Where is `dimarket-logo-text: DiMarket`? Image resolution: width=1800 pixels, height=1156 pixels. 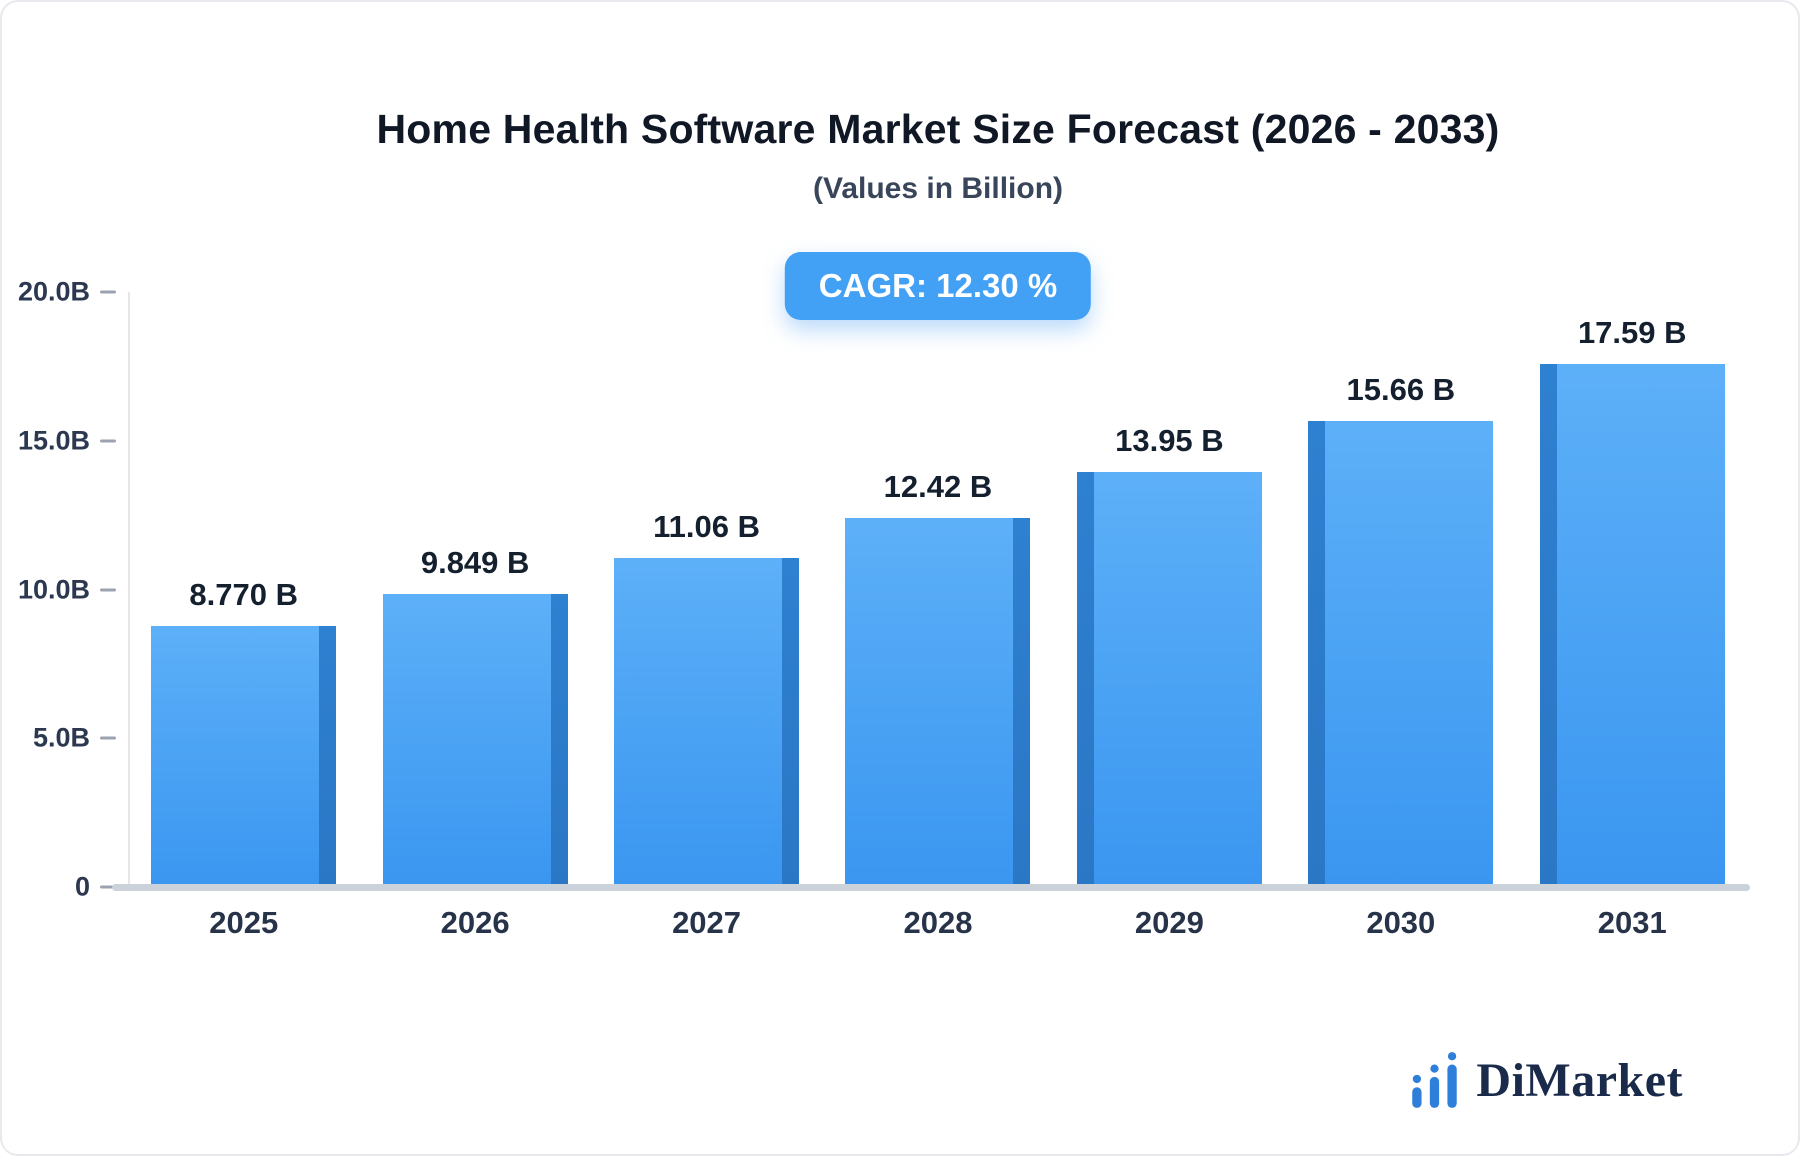 dimarket-logo-text: DiMarket is located at coordinates (1579, 1080).